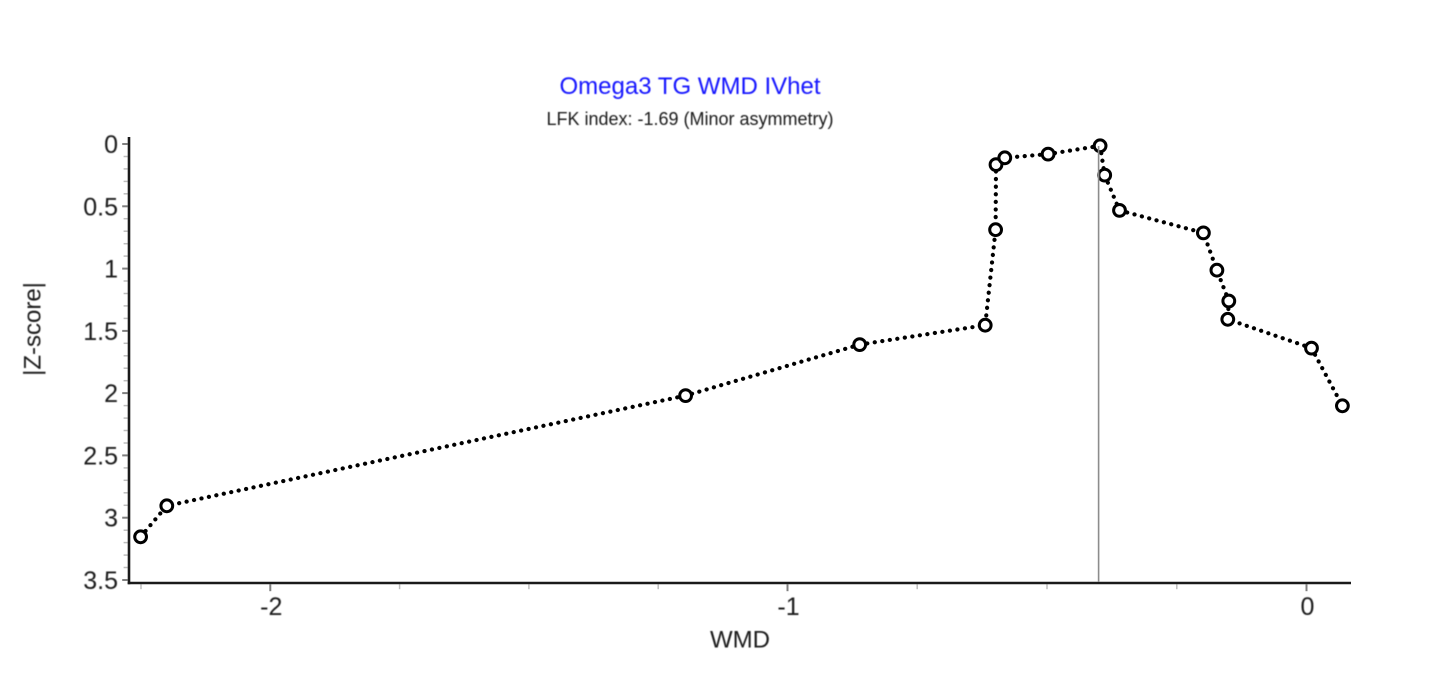  I want to click on svg-text: 1.5, so click(100, 332).